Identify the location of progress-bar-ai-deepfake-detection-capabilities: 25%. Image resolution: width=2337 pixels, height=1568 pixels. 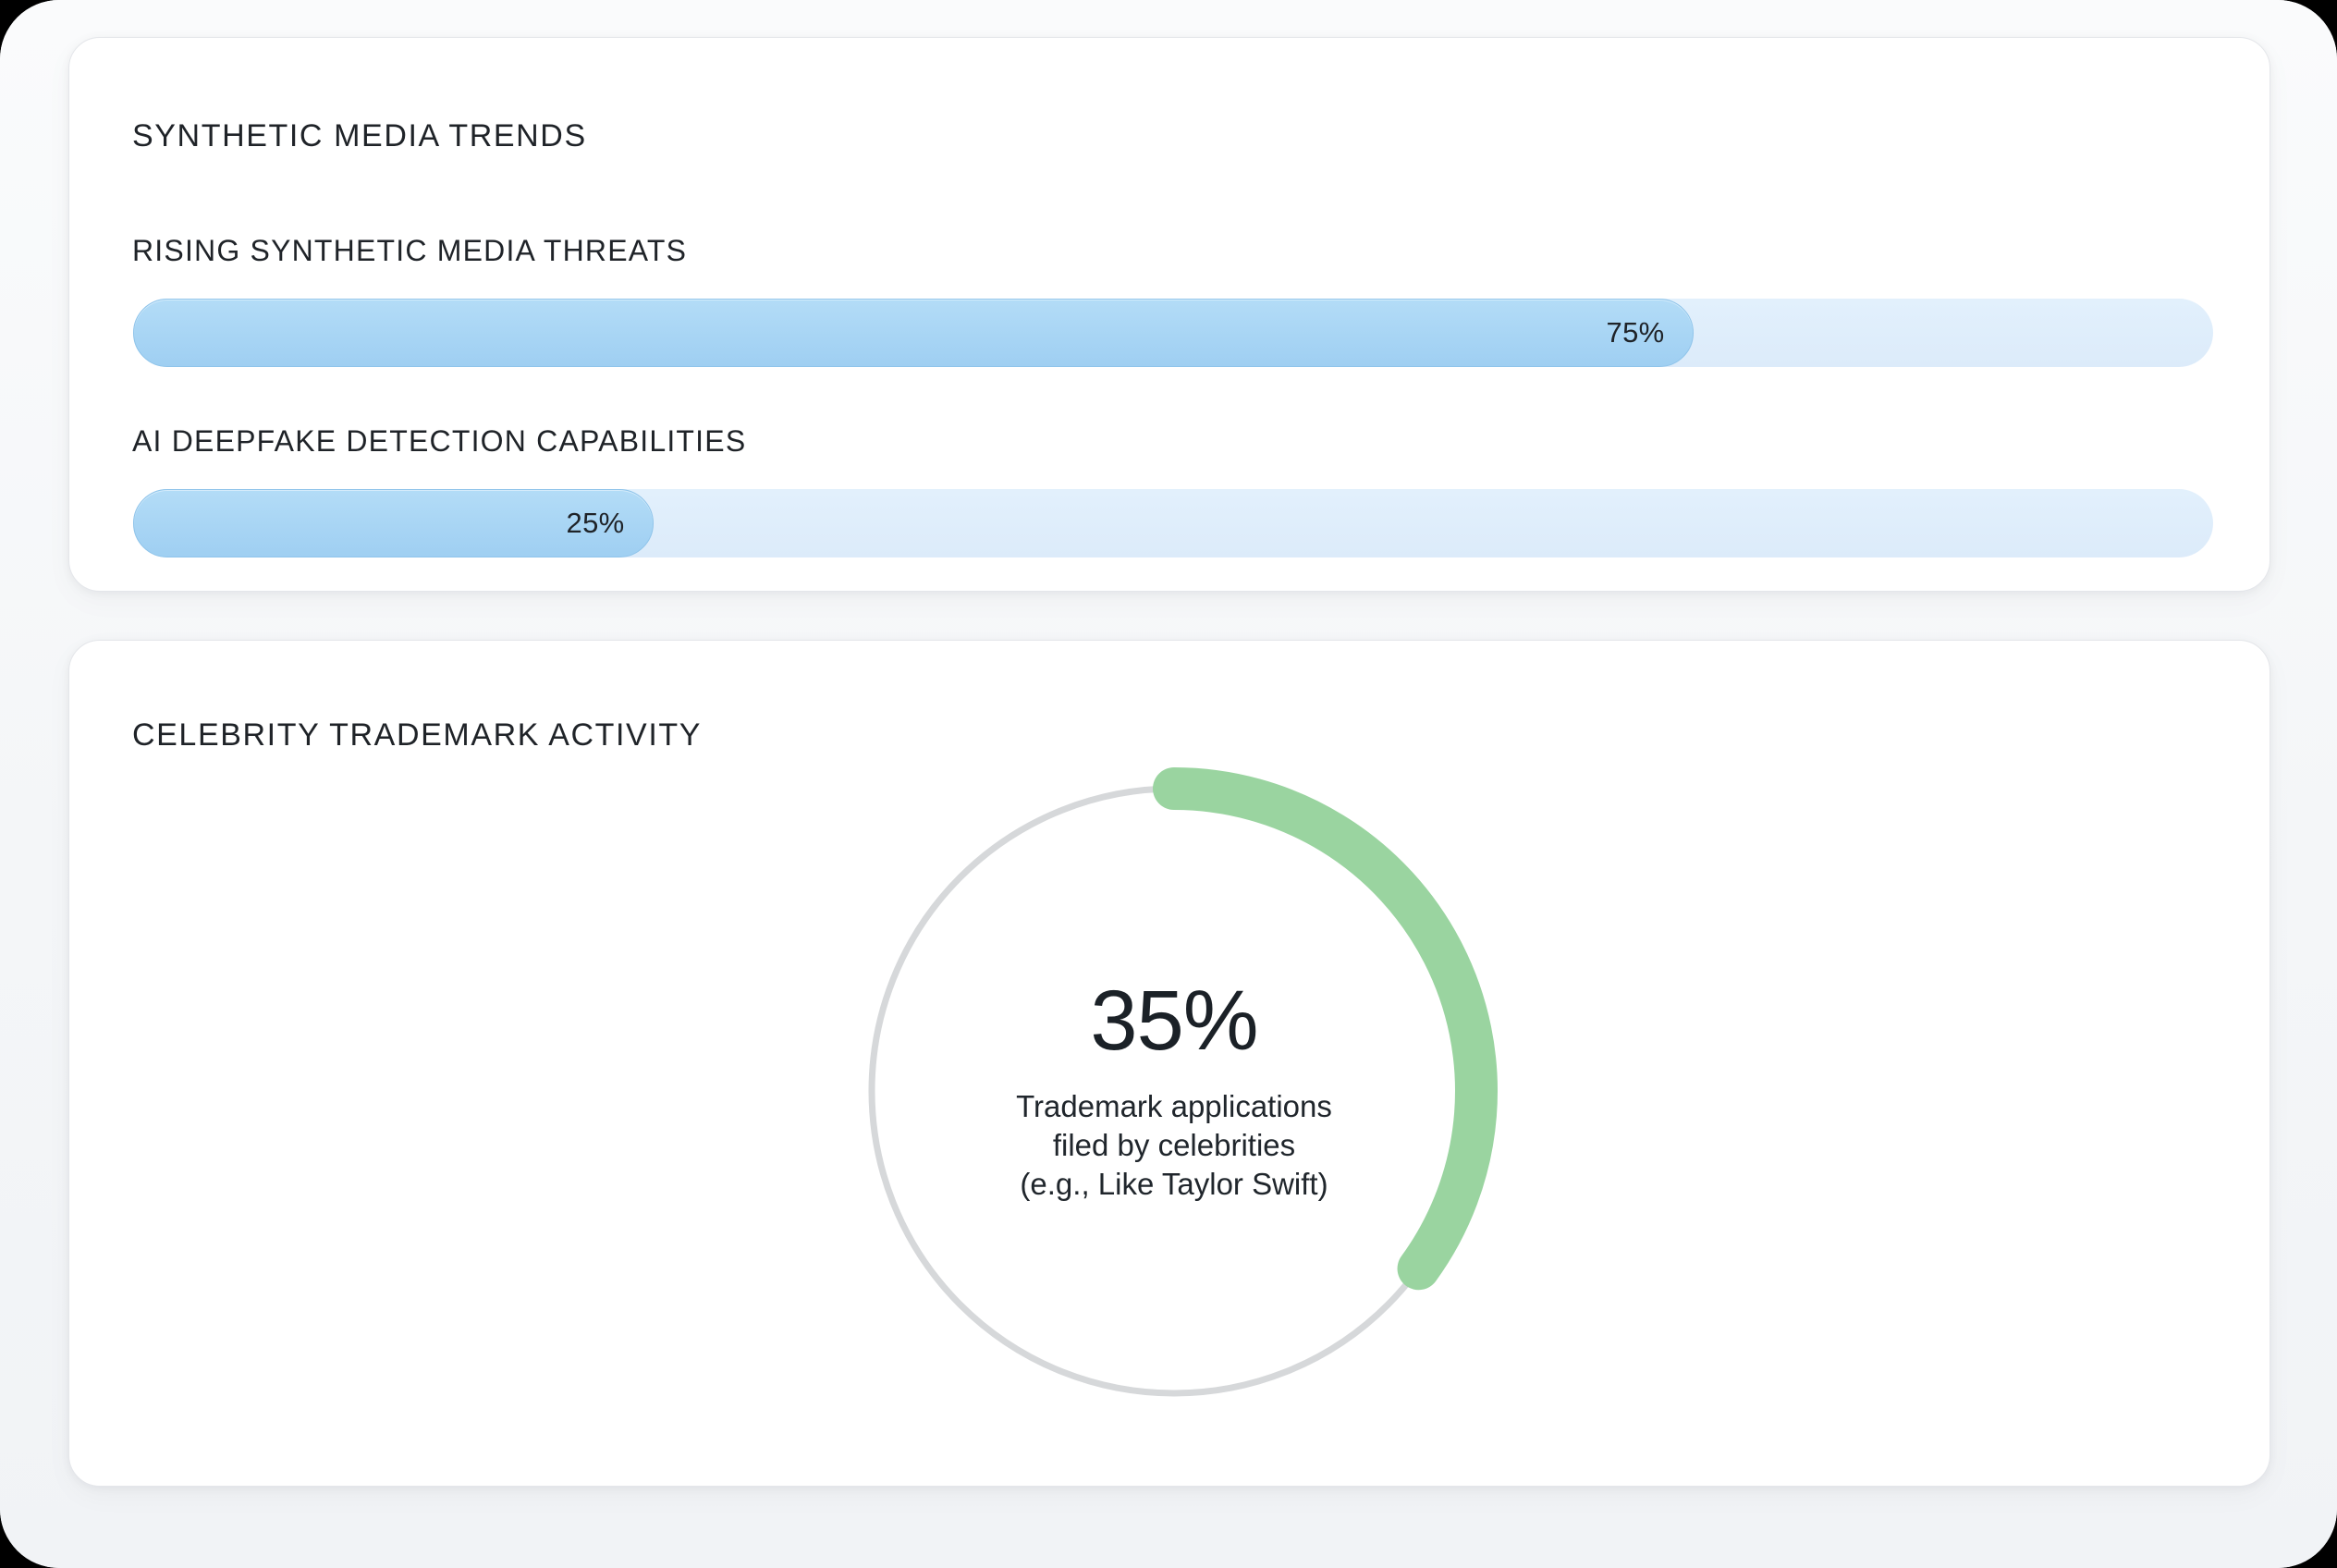
(1173, 523).